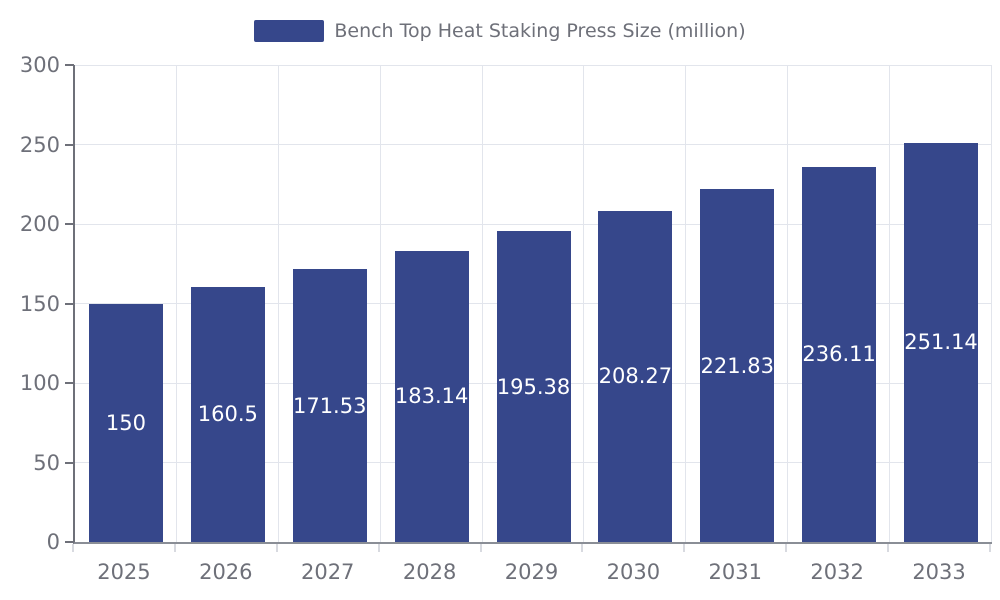 The width and height of the screenshot is (1000, 600). Describe the element at coordinates (837, 572) in the screenshot. I see `x-tick-label: 2032` at that location.